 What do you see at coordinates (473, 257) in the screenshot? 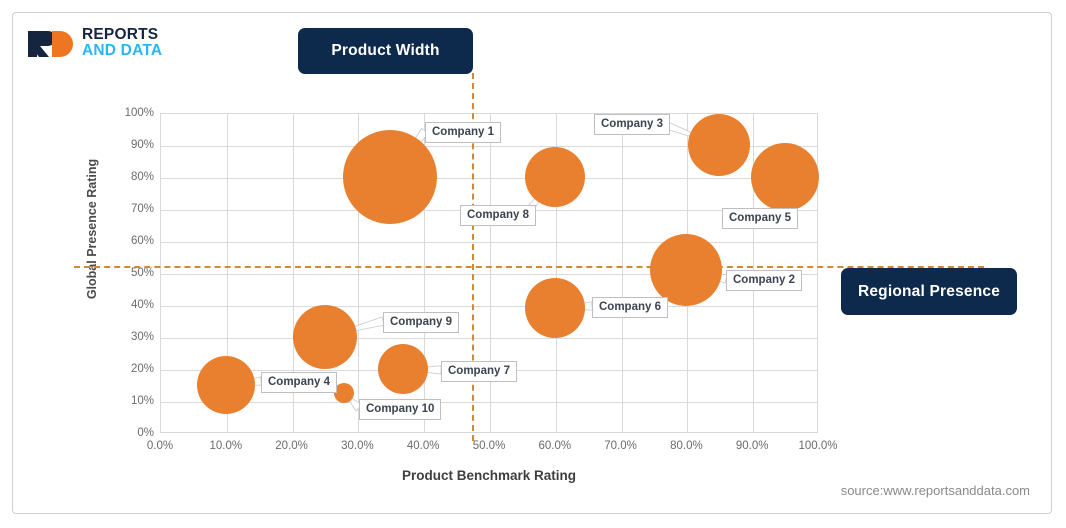
I see `quadrant-line-vertical` at bounding box center [473, 257].